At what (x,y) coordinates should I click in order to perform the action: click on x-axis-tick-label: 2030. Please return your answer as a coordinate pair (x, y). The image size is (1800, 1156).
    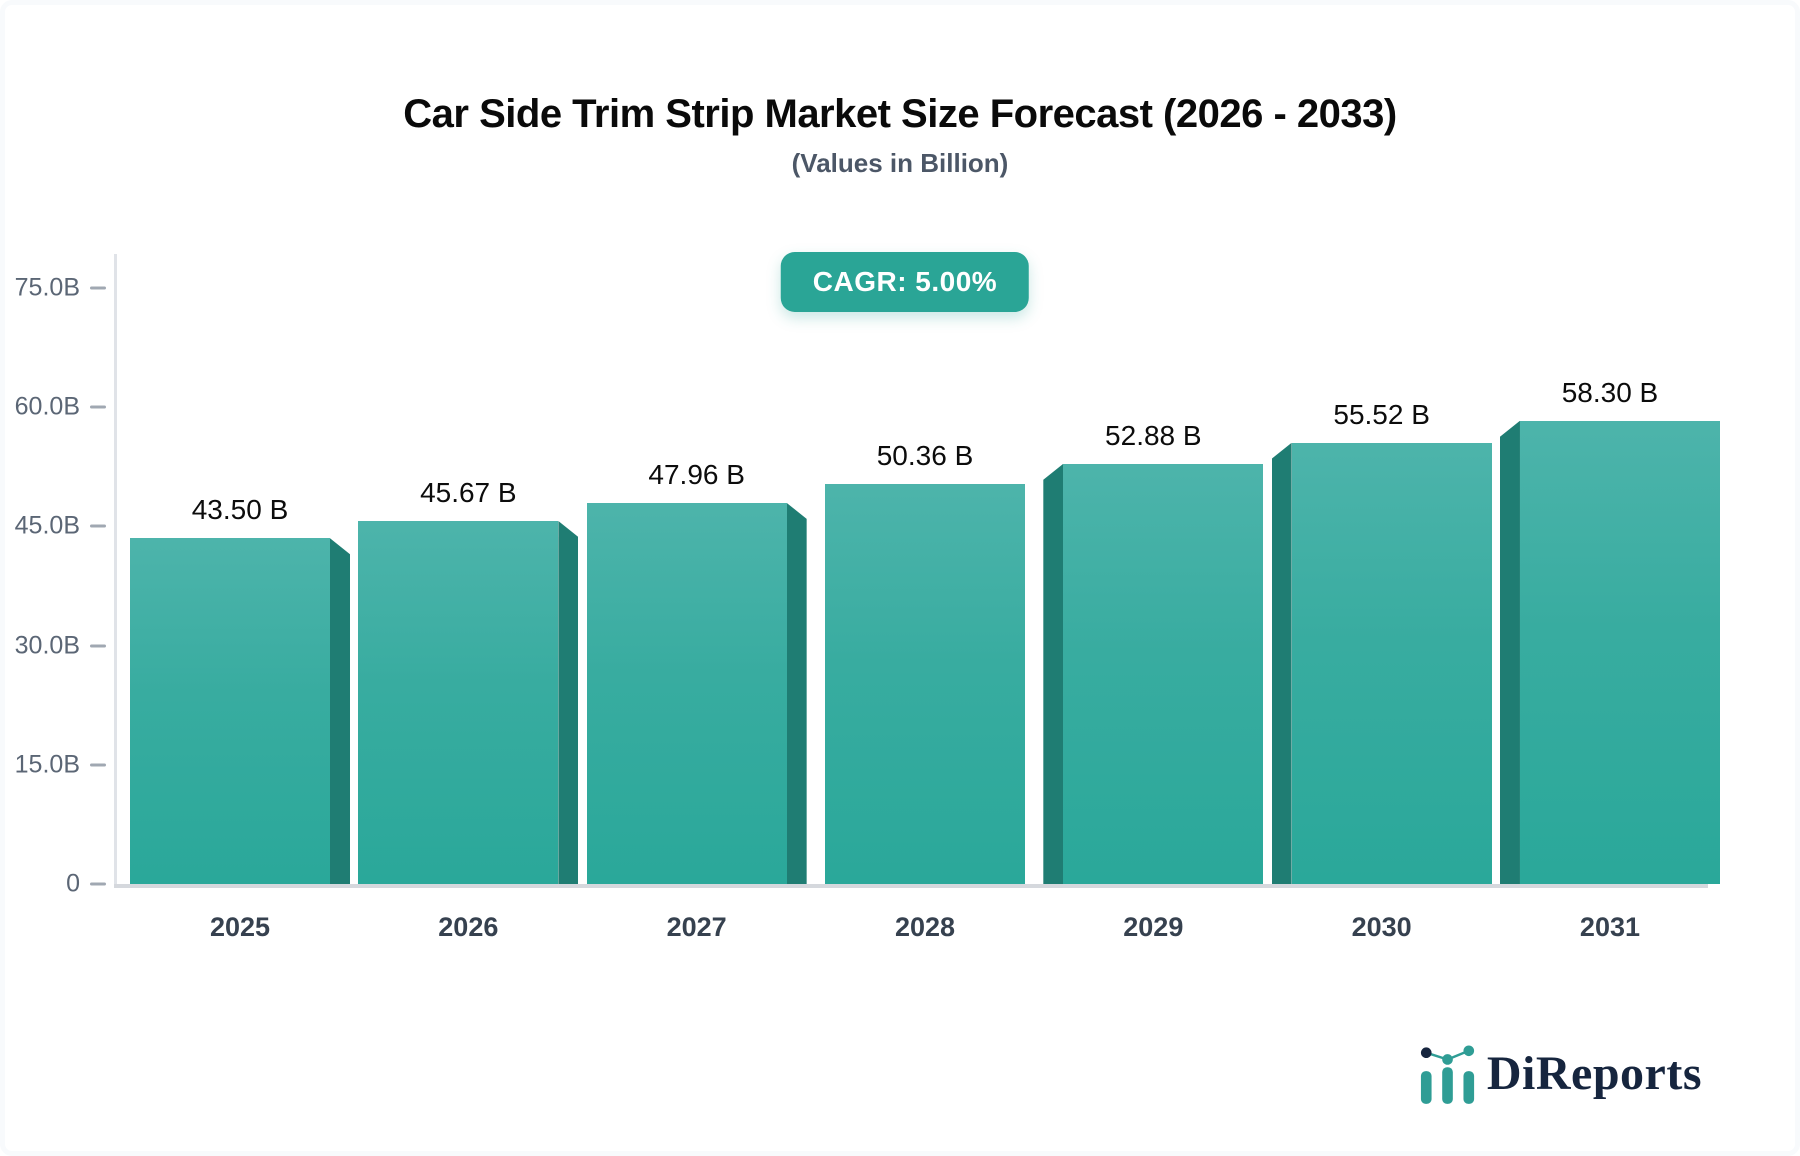
    Looking at the image, I should click on (1381, 927).